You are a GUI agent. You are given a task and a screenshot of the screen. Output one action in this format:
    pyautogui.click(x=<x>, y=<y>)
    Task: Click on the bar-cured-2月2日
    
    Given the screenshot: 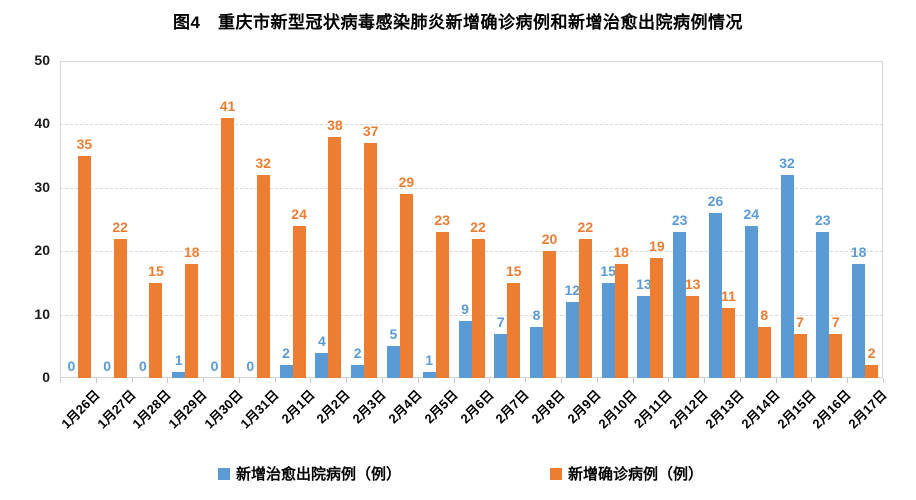 What is the action you would take?
    pyautogui.click(x=322, y=365)
    